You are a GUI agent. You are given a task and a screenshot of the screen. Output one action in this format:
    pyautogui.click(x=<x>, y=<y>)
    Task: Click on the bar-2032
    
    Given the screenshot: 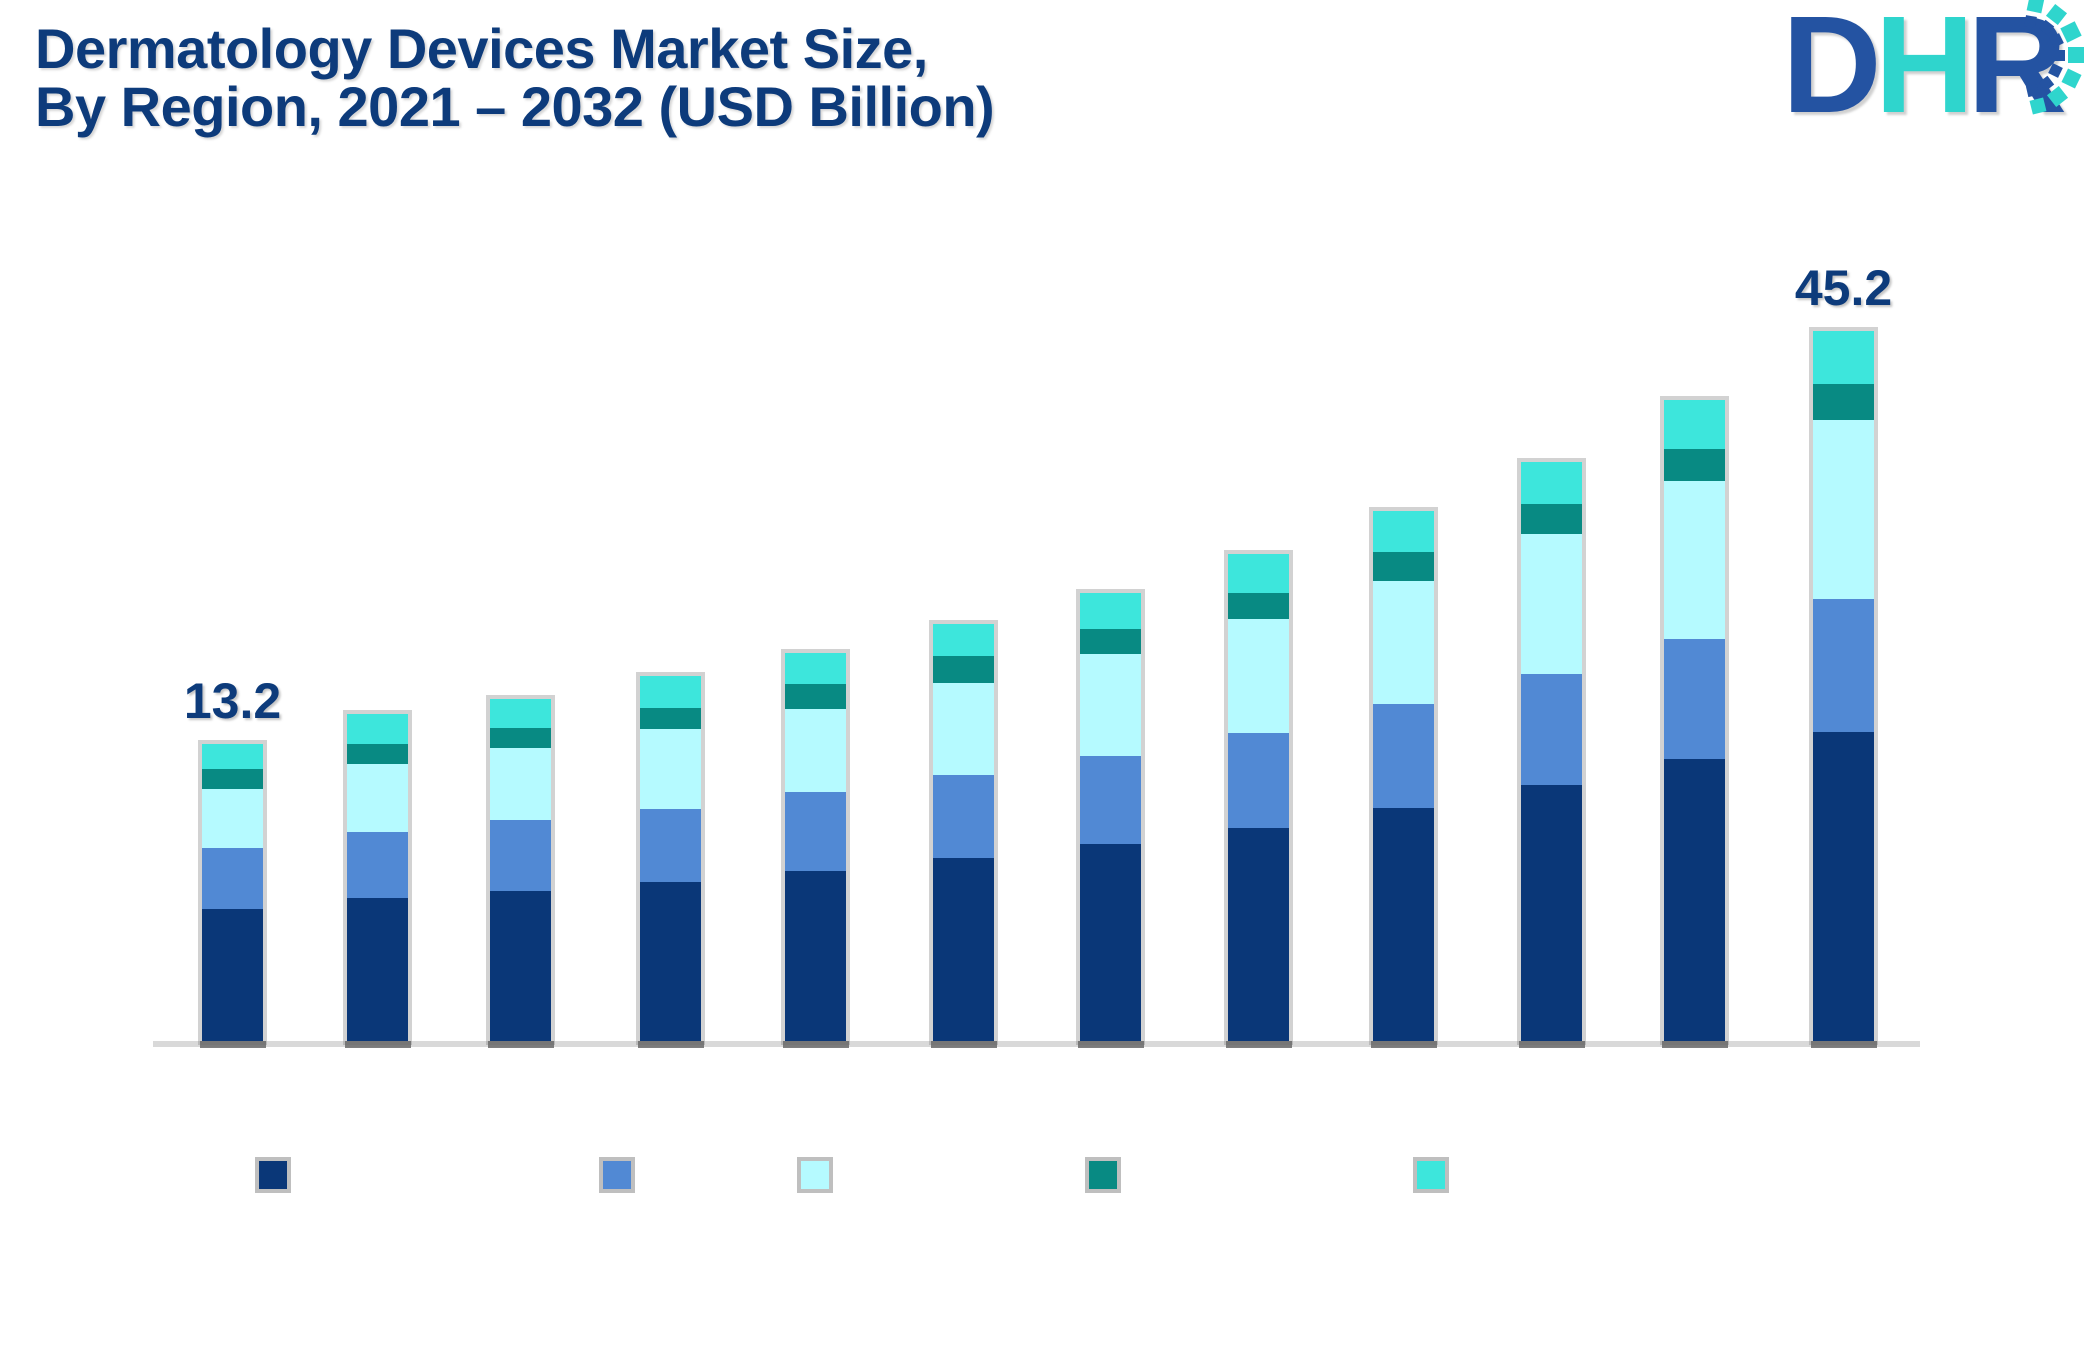 What is the action you would take?
    pyautogui.click(x=1844, y=689)
    